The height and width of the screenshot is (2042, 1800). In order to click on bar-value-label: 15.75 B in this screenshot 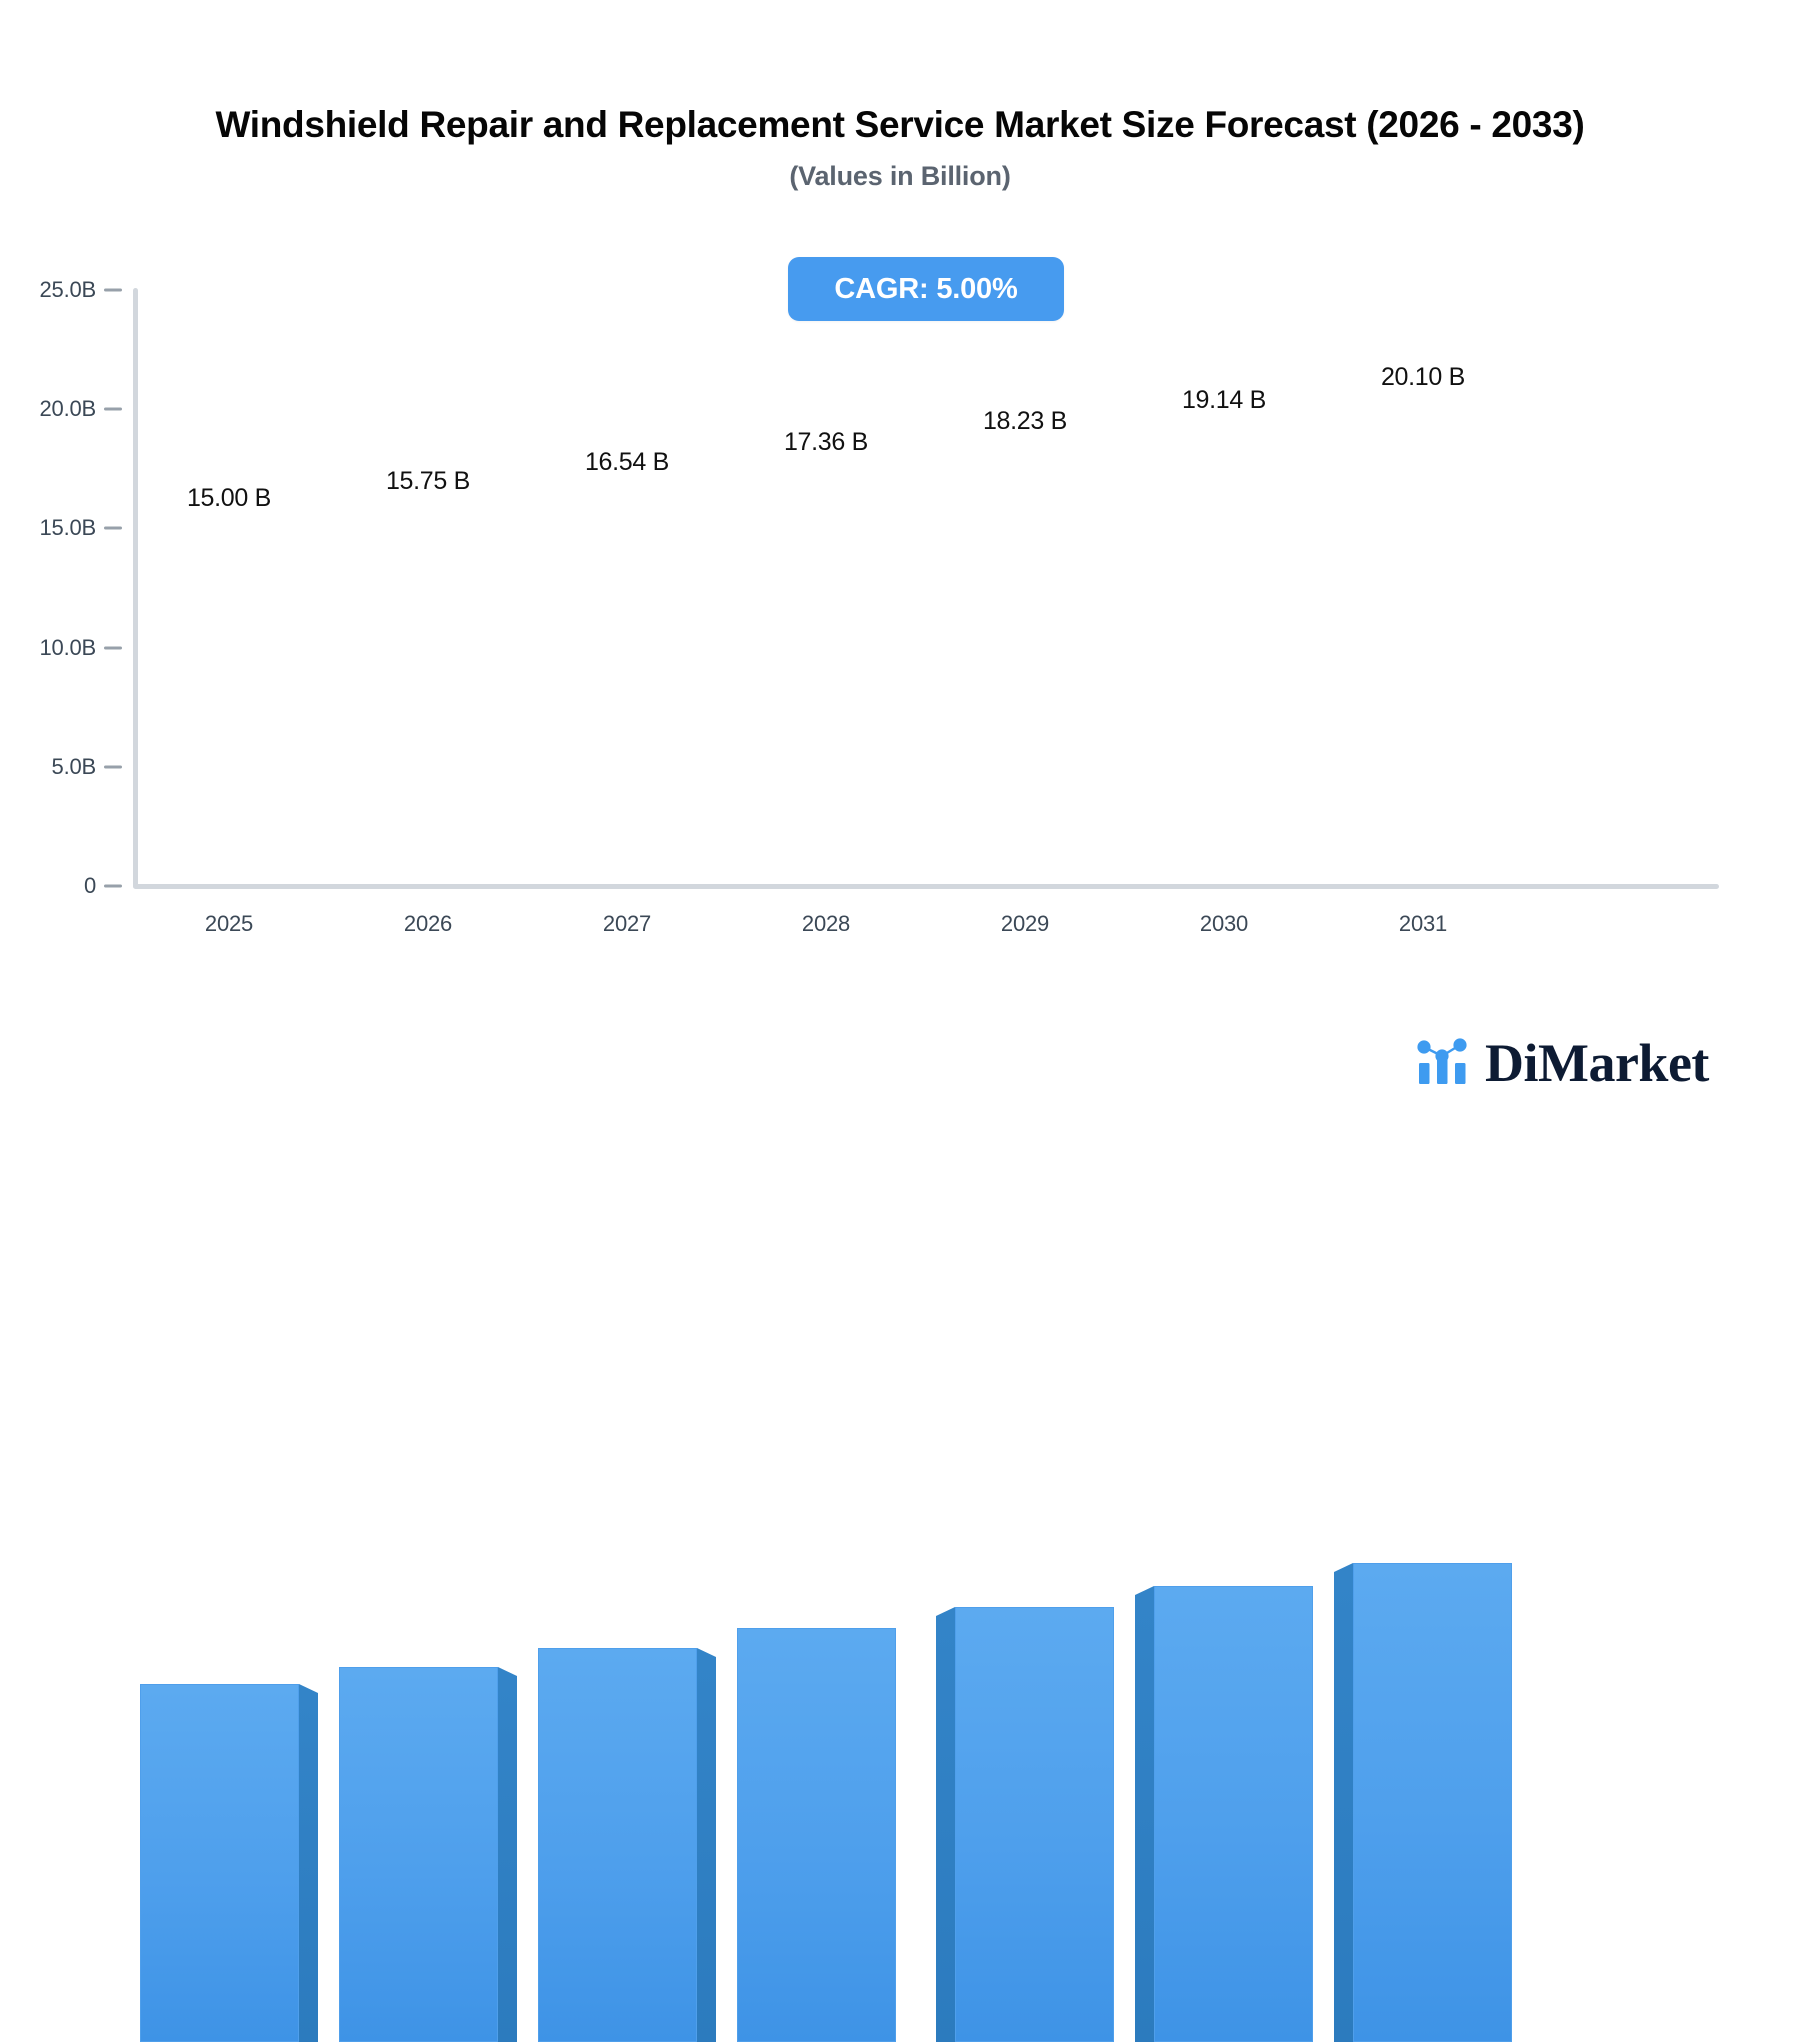, I will do `click(428, 480)`.